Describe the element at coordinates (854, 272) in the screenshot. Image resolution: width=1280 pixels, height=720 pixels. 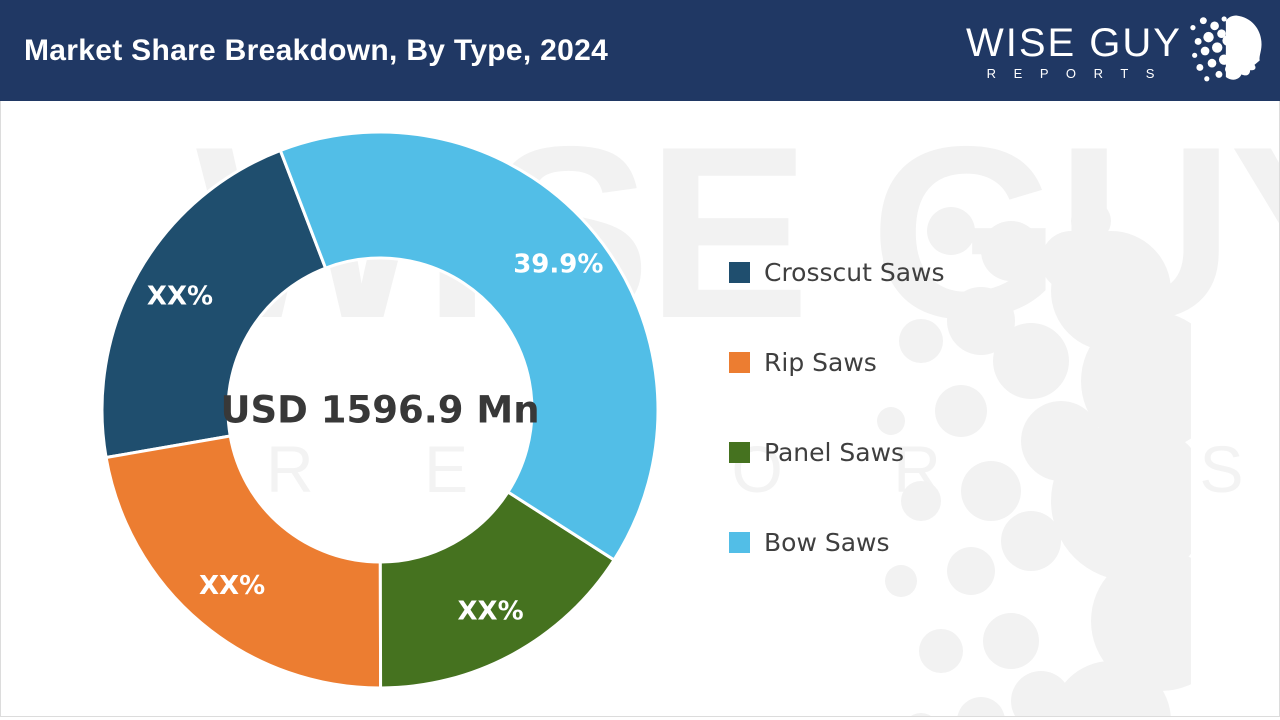
I see `legend-label: Crosscut Saws` at that location.